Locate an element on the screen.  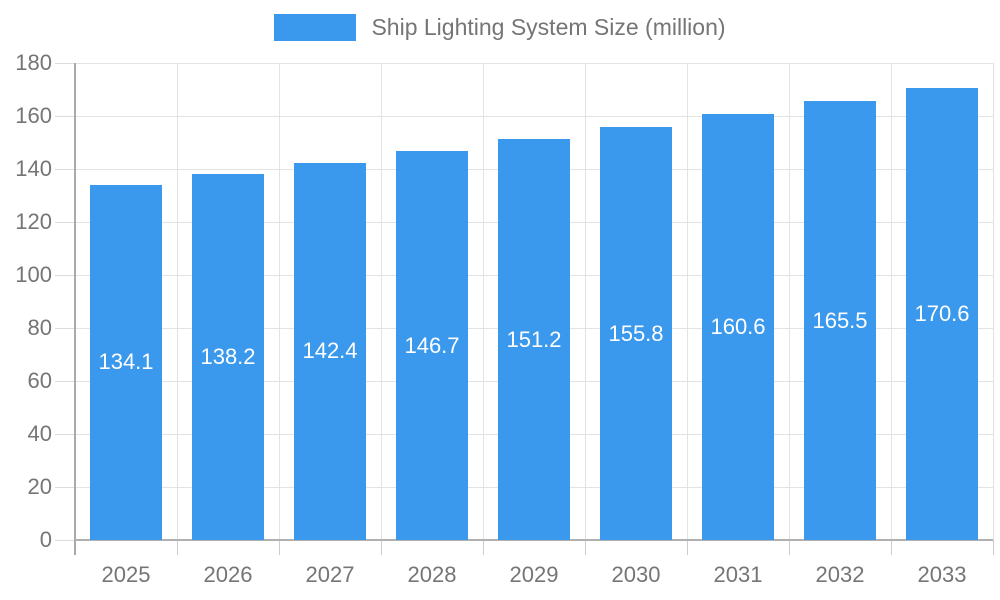
y-tick-label: 60 is located at coordinates (39, 380).